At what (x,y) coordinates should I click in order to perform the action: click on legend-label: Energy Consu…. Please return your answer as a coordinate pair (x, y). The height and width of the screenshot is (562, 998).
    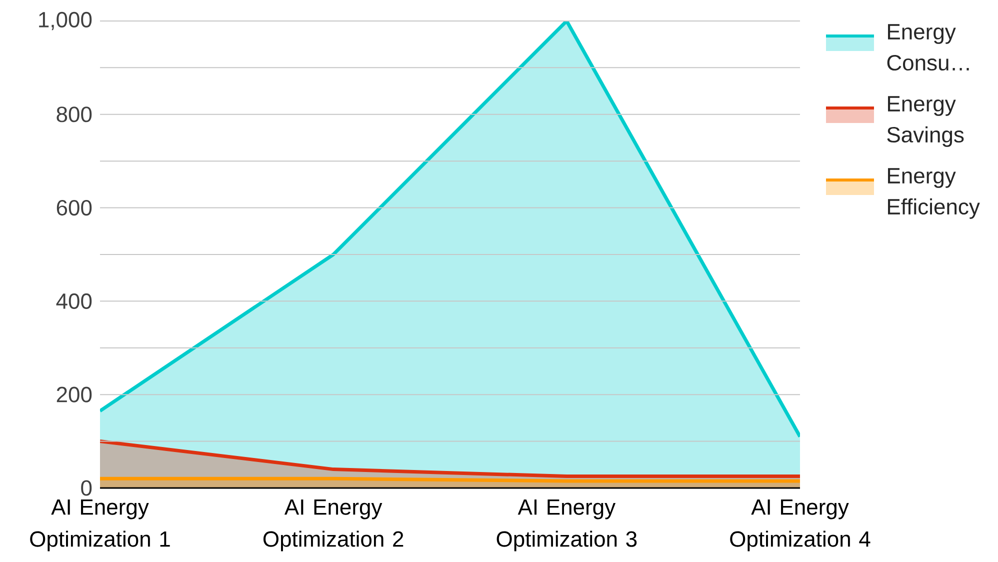
    Looking at the image, I should click on (928, 47).